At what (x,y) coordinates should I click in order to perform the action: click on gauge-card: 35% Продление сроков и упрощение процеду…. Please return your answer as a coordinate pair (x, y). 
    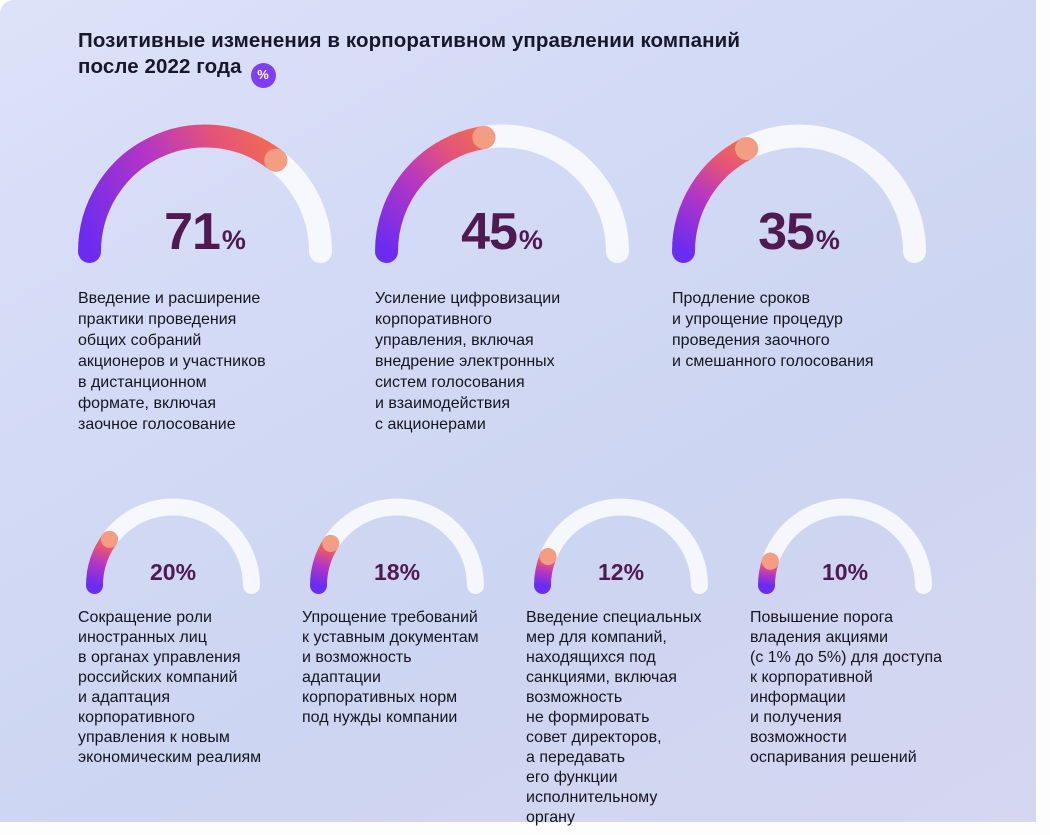
    Looking at the image, I should click on (820, 243).